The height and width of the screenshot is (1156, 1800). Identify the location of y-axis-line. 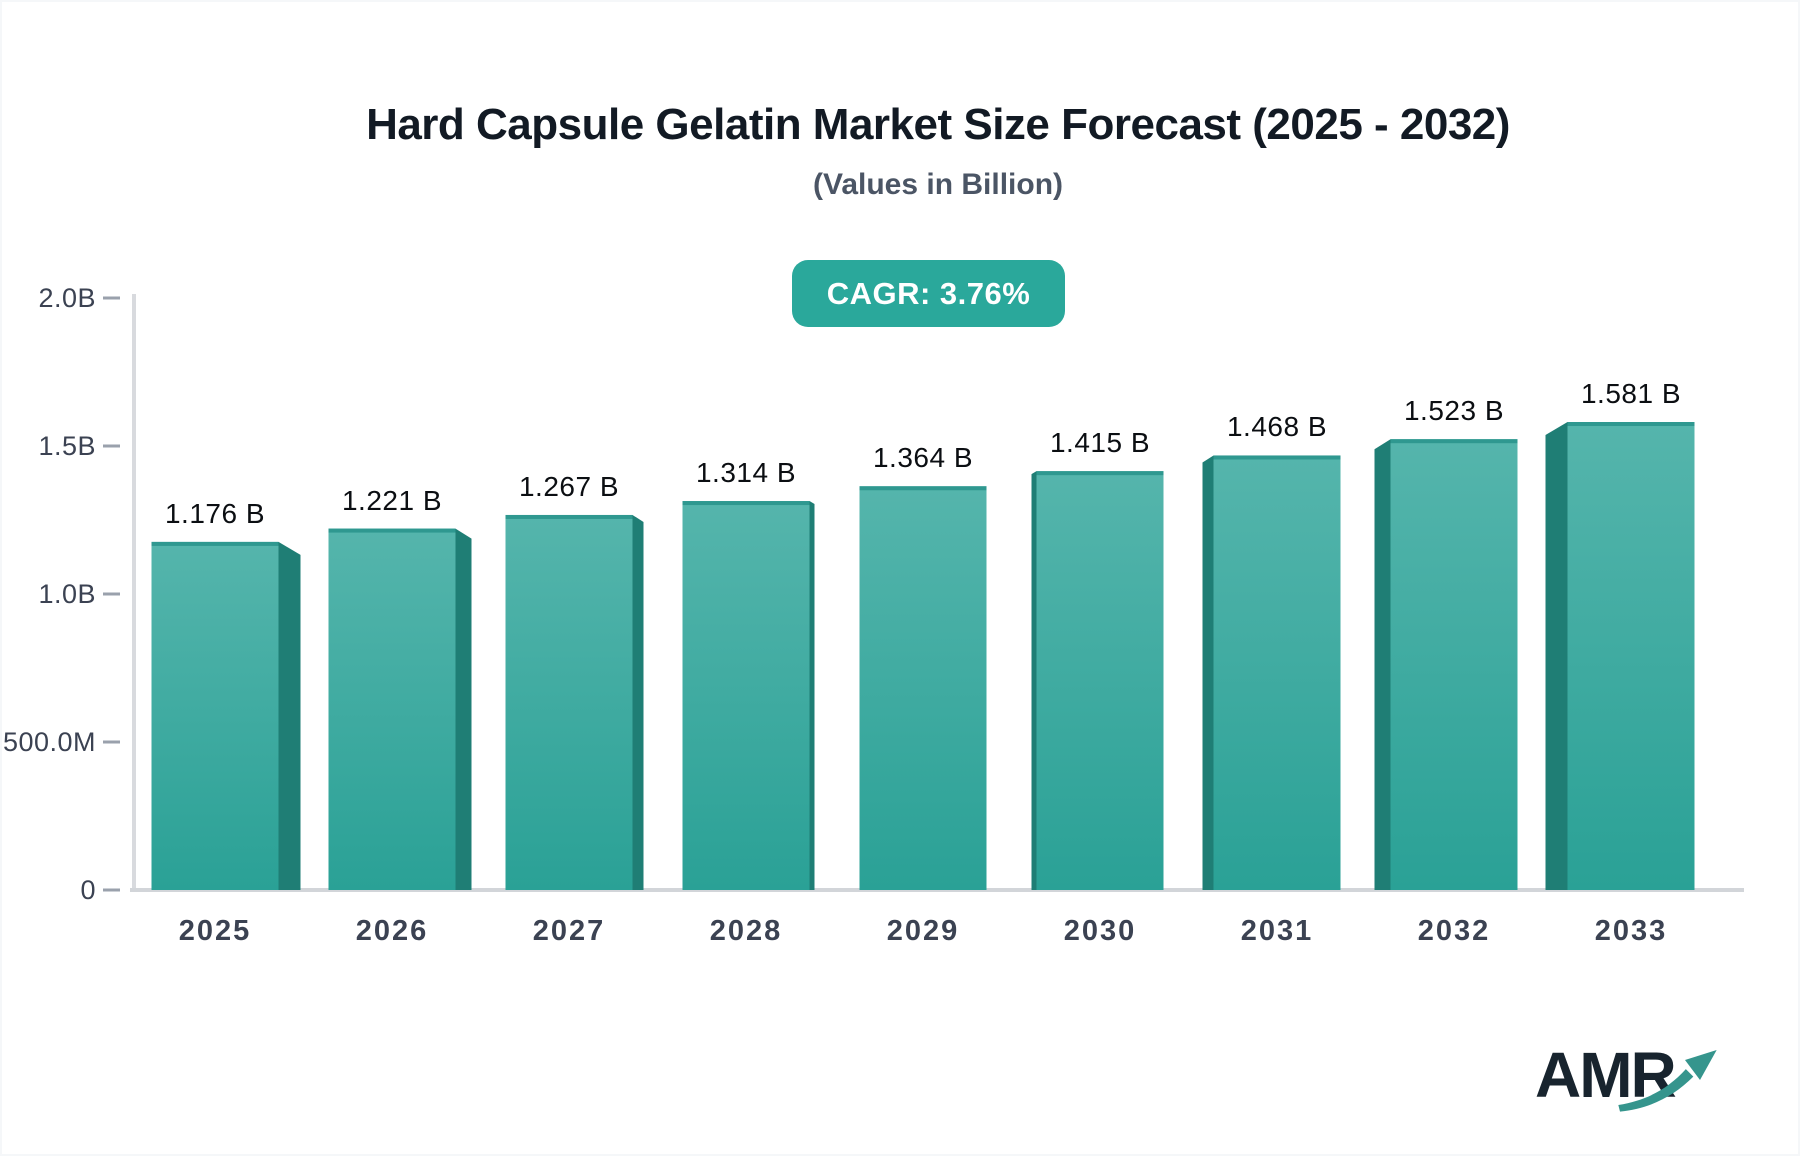
(134, 593).